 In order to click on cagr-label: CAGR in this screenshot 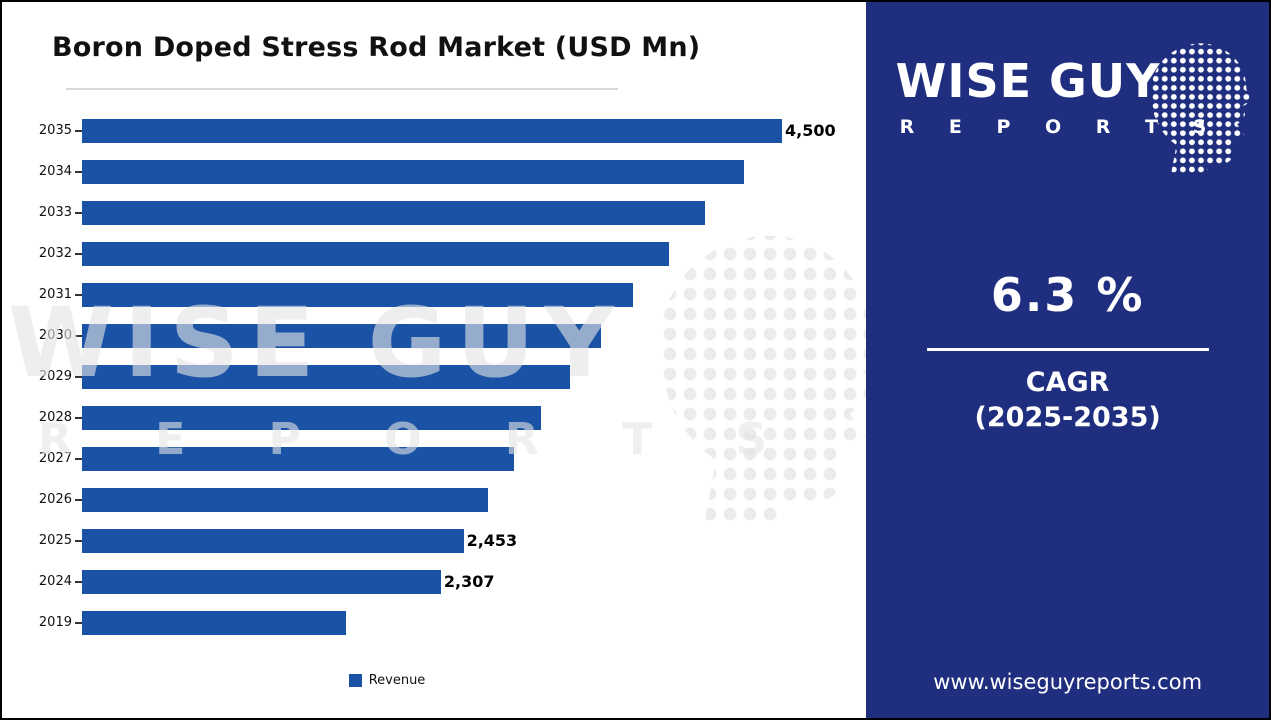, I will do `click(1067, 382)`.